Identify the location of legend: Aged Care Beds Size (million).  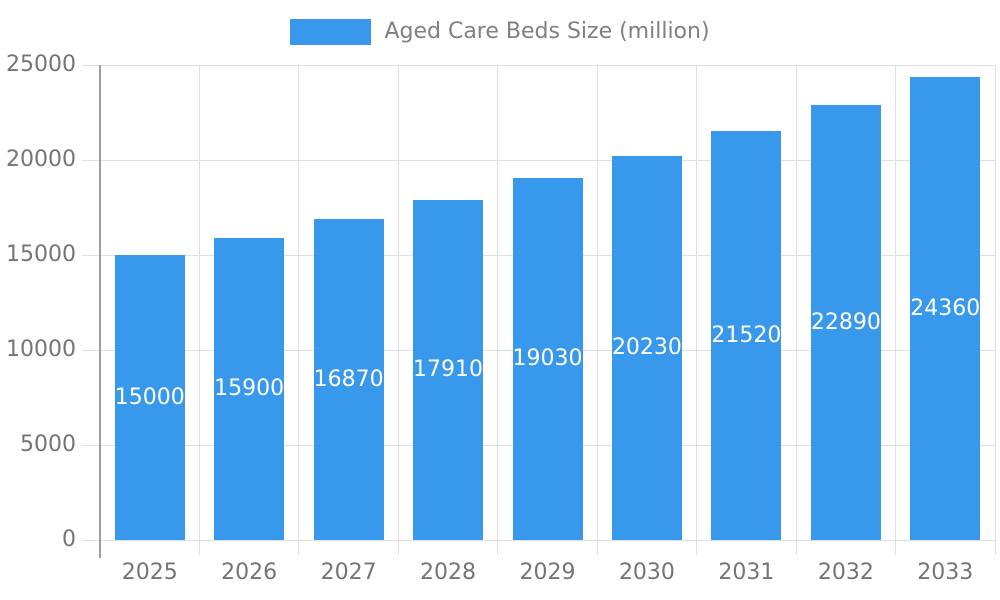
(500, 32).